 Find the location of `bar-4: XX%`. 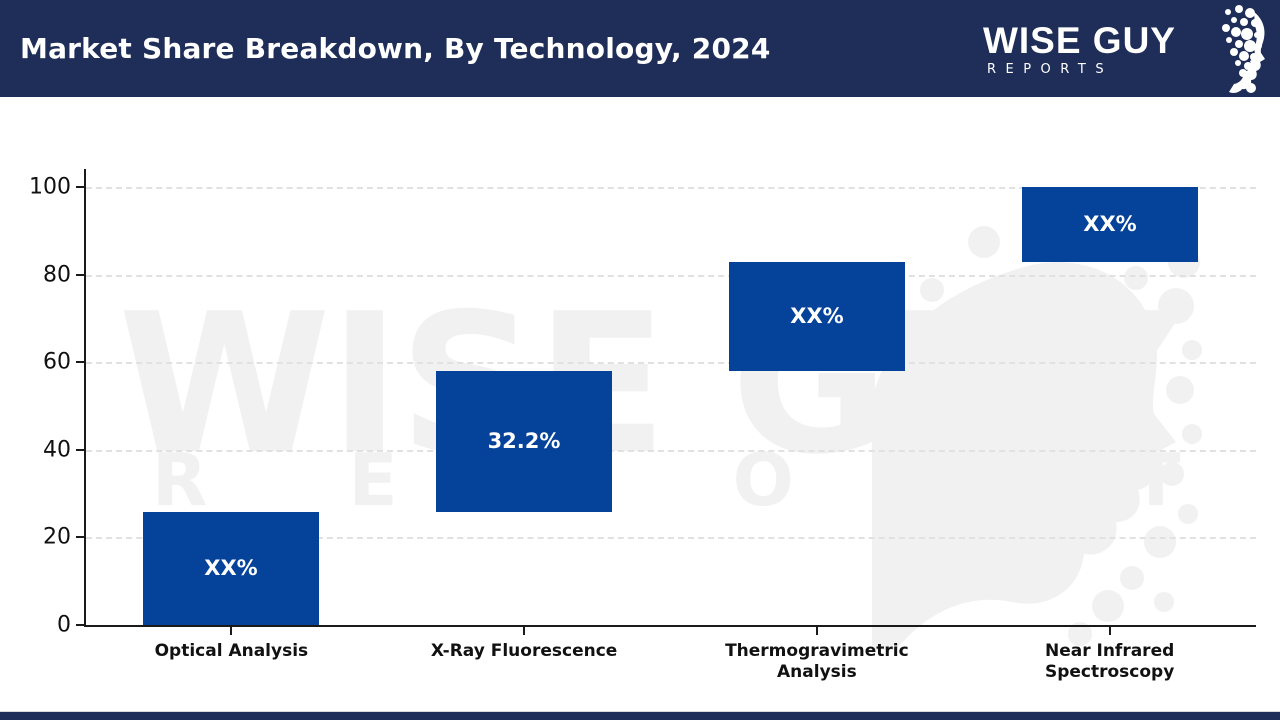

bar-4: XX% is located at coordinates (1110, 224).